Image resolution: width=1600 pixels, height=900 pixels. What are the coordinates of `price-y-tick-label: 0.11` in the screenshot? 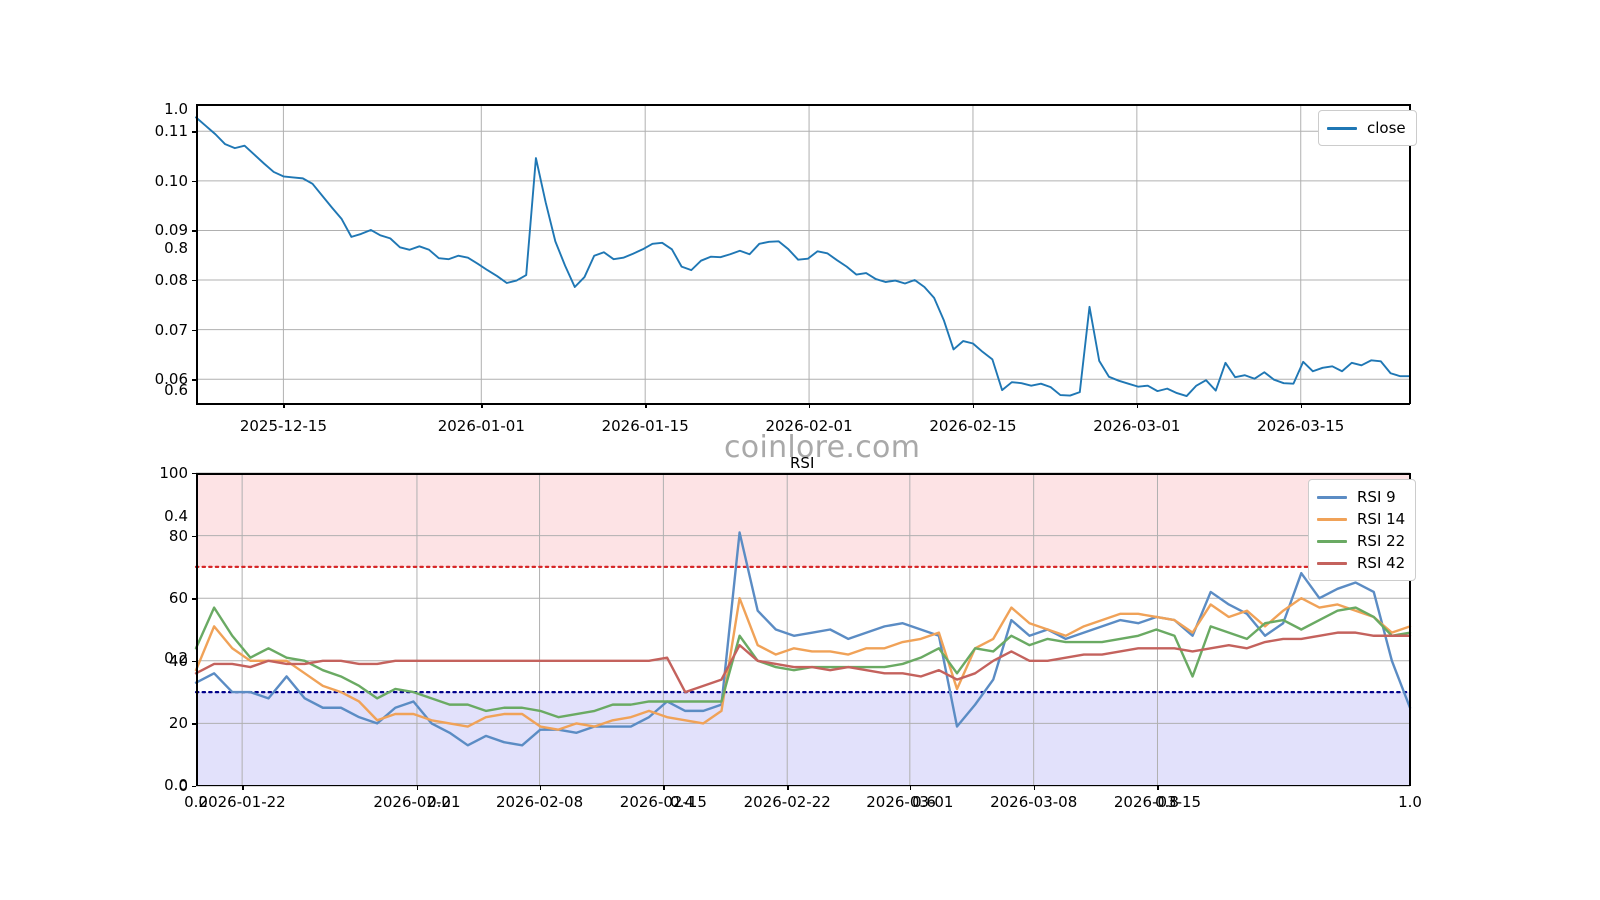 It's located at (171, 131).